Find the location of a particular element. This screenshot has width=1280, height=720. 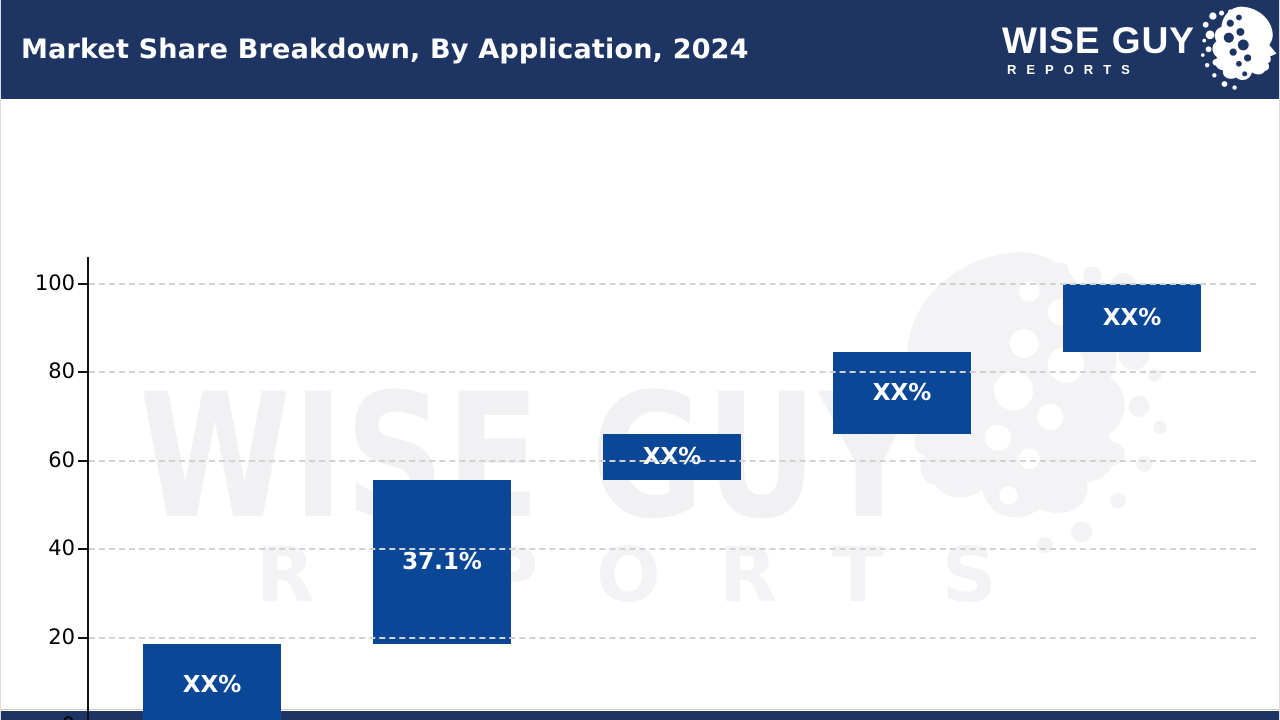

y-tick-label: 80 is located at coordinates (61, 371).